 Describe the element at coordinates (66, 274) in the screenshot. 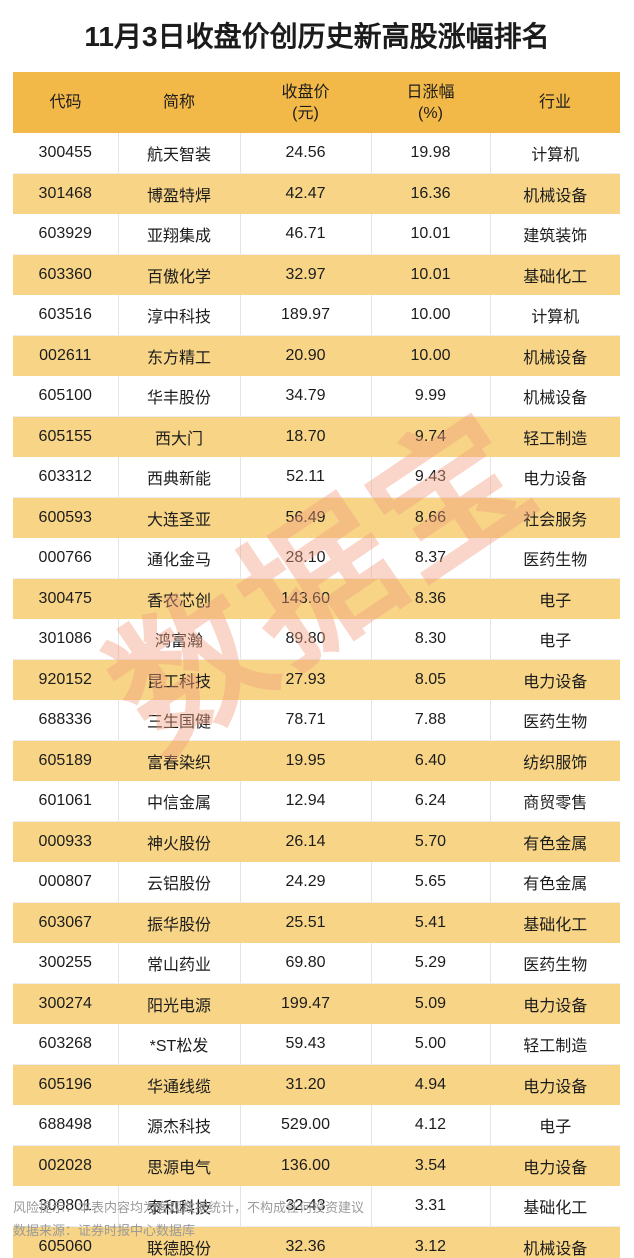

I see `cell-code: 603360` at that location.